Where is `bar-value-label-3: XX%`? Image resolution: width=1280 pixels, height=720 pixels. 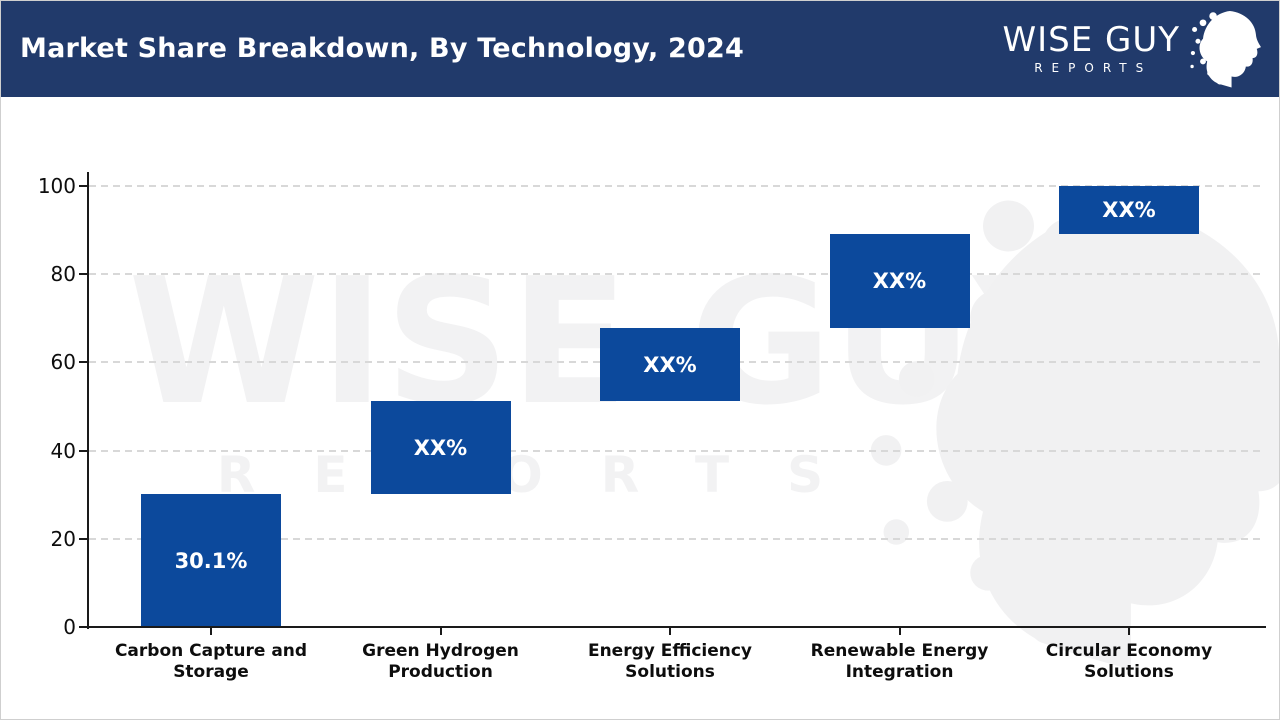
bar-value-label-3: XX% is located at coordinates (899, 281).